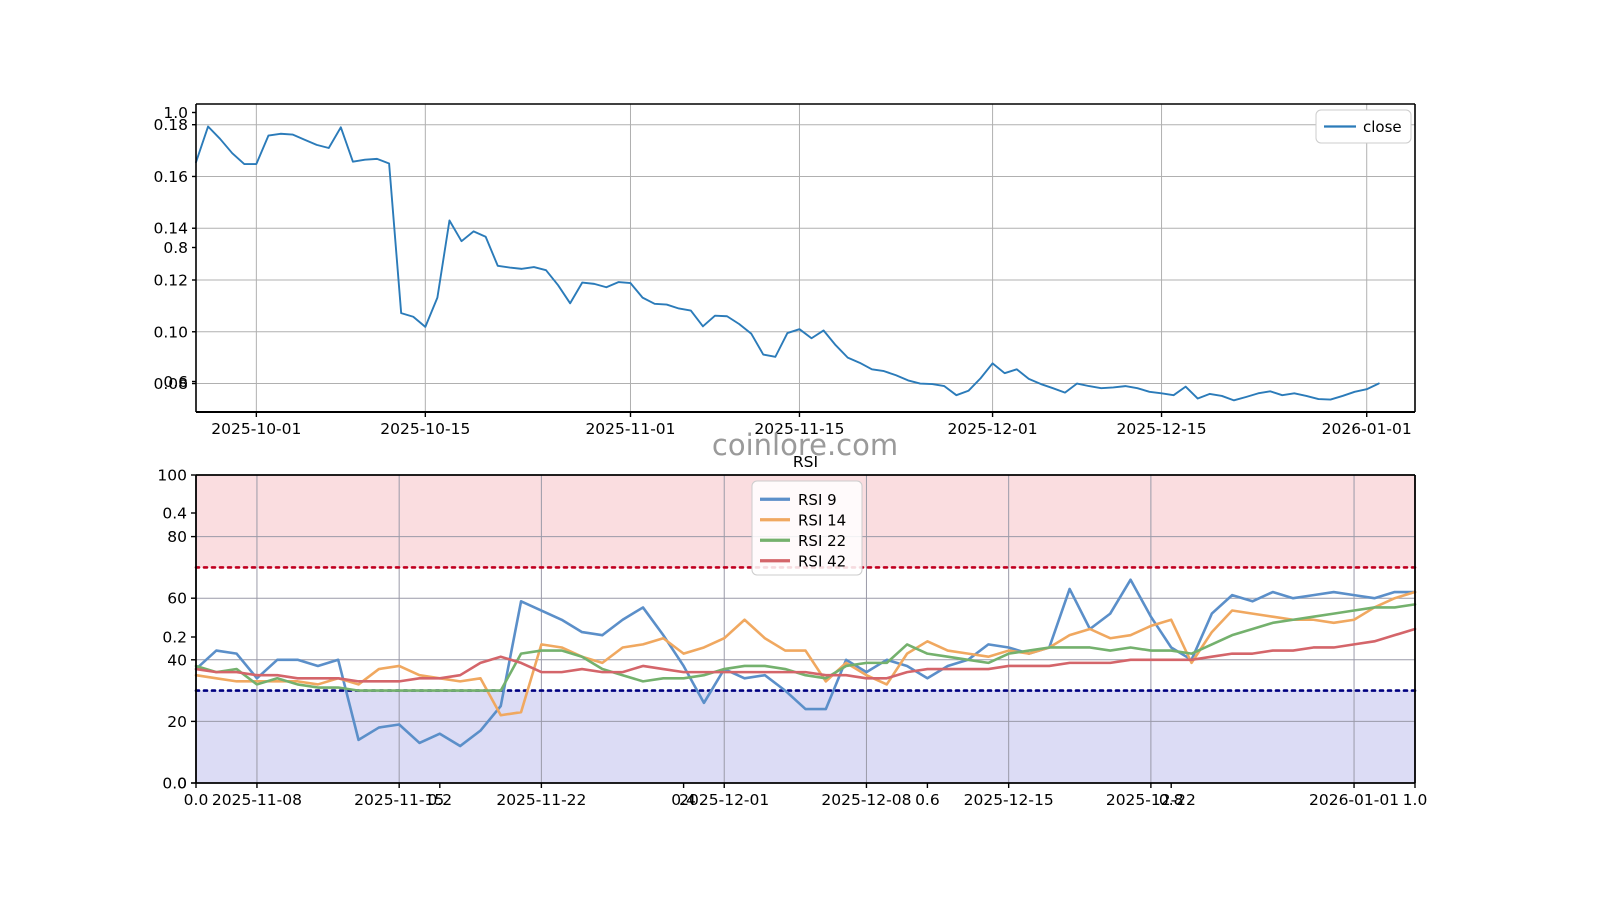 This screenshot has height=900, width=1600. I want to click on rsi-legend-label: RSI 14, so click(822, 520).